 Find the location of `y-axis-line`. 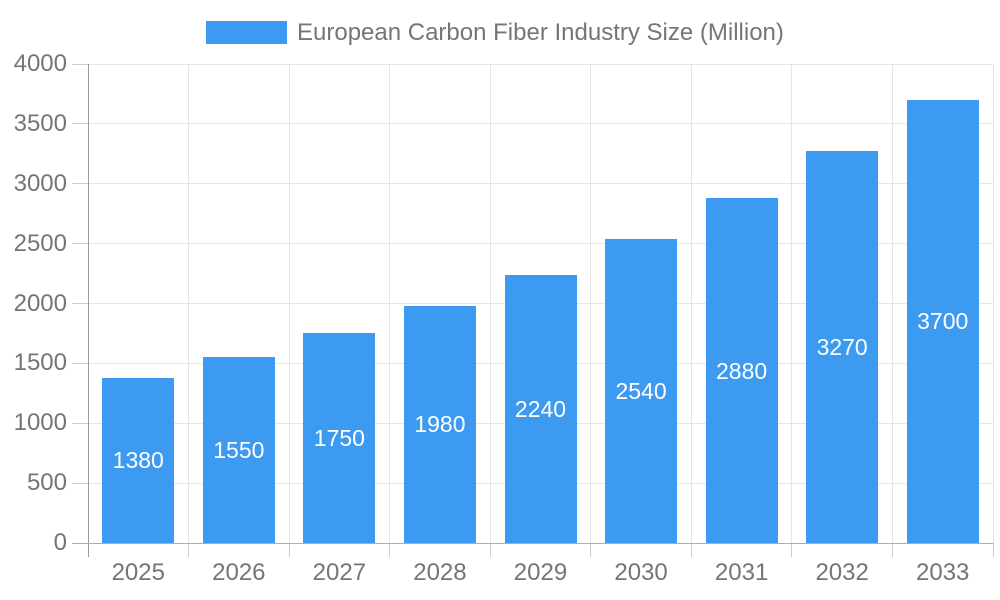

y-axis-line is located at coordinates (88, 310).